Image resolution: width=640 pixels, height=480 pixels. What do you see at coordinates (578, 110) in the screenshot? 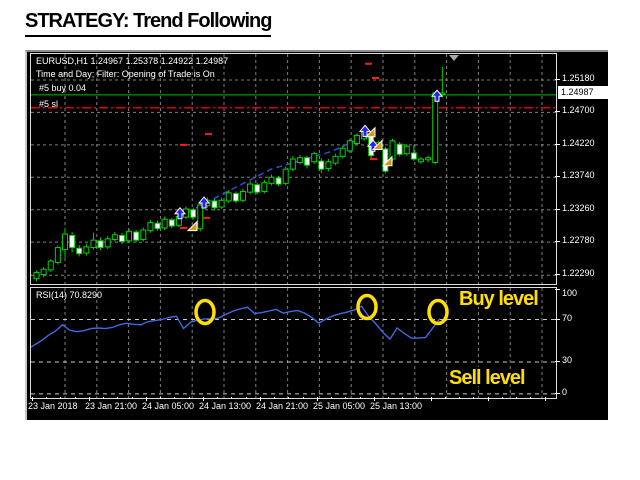
I see `price-axis-label: 1.24700` at bounding box center [578, 110].